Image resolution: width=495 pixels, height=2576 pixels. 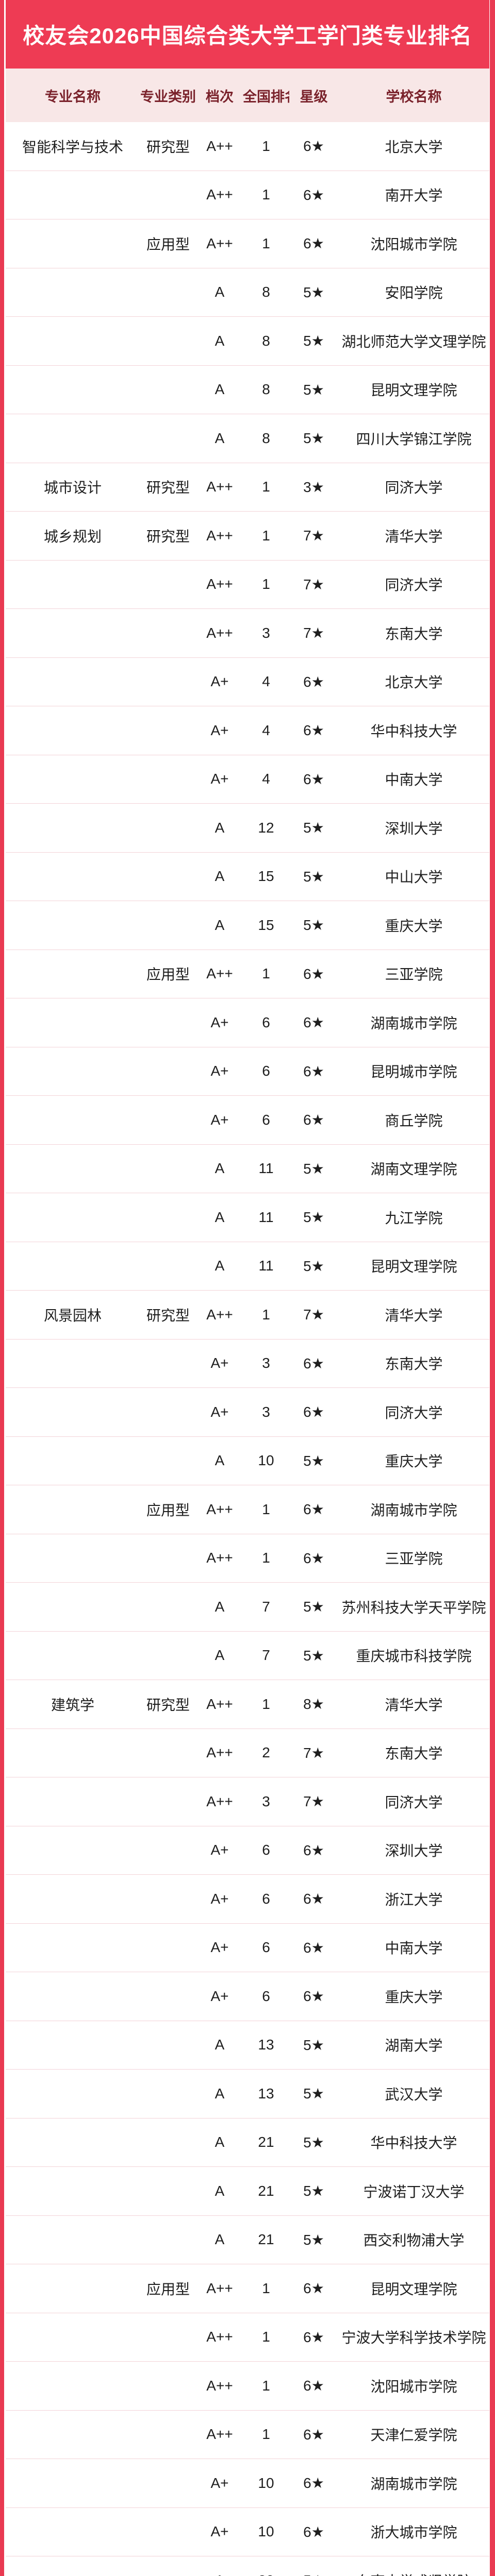 I want to click on major-name-cell: 城市设计, so click(x=73, y=488).